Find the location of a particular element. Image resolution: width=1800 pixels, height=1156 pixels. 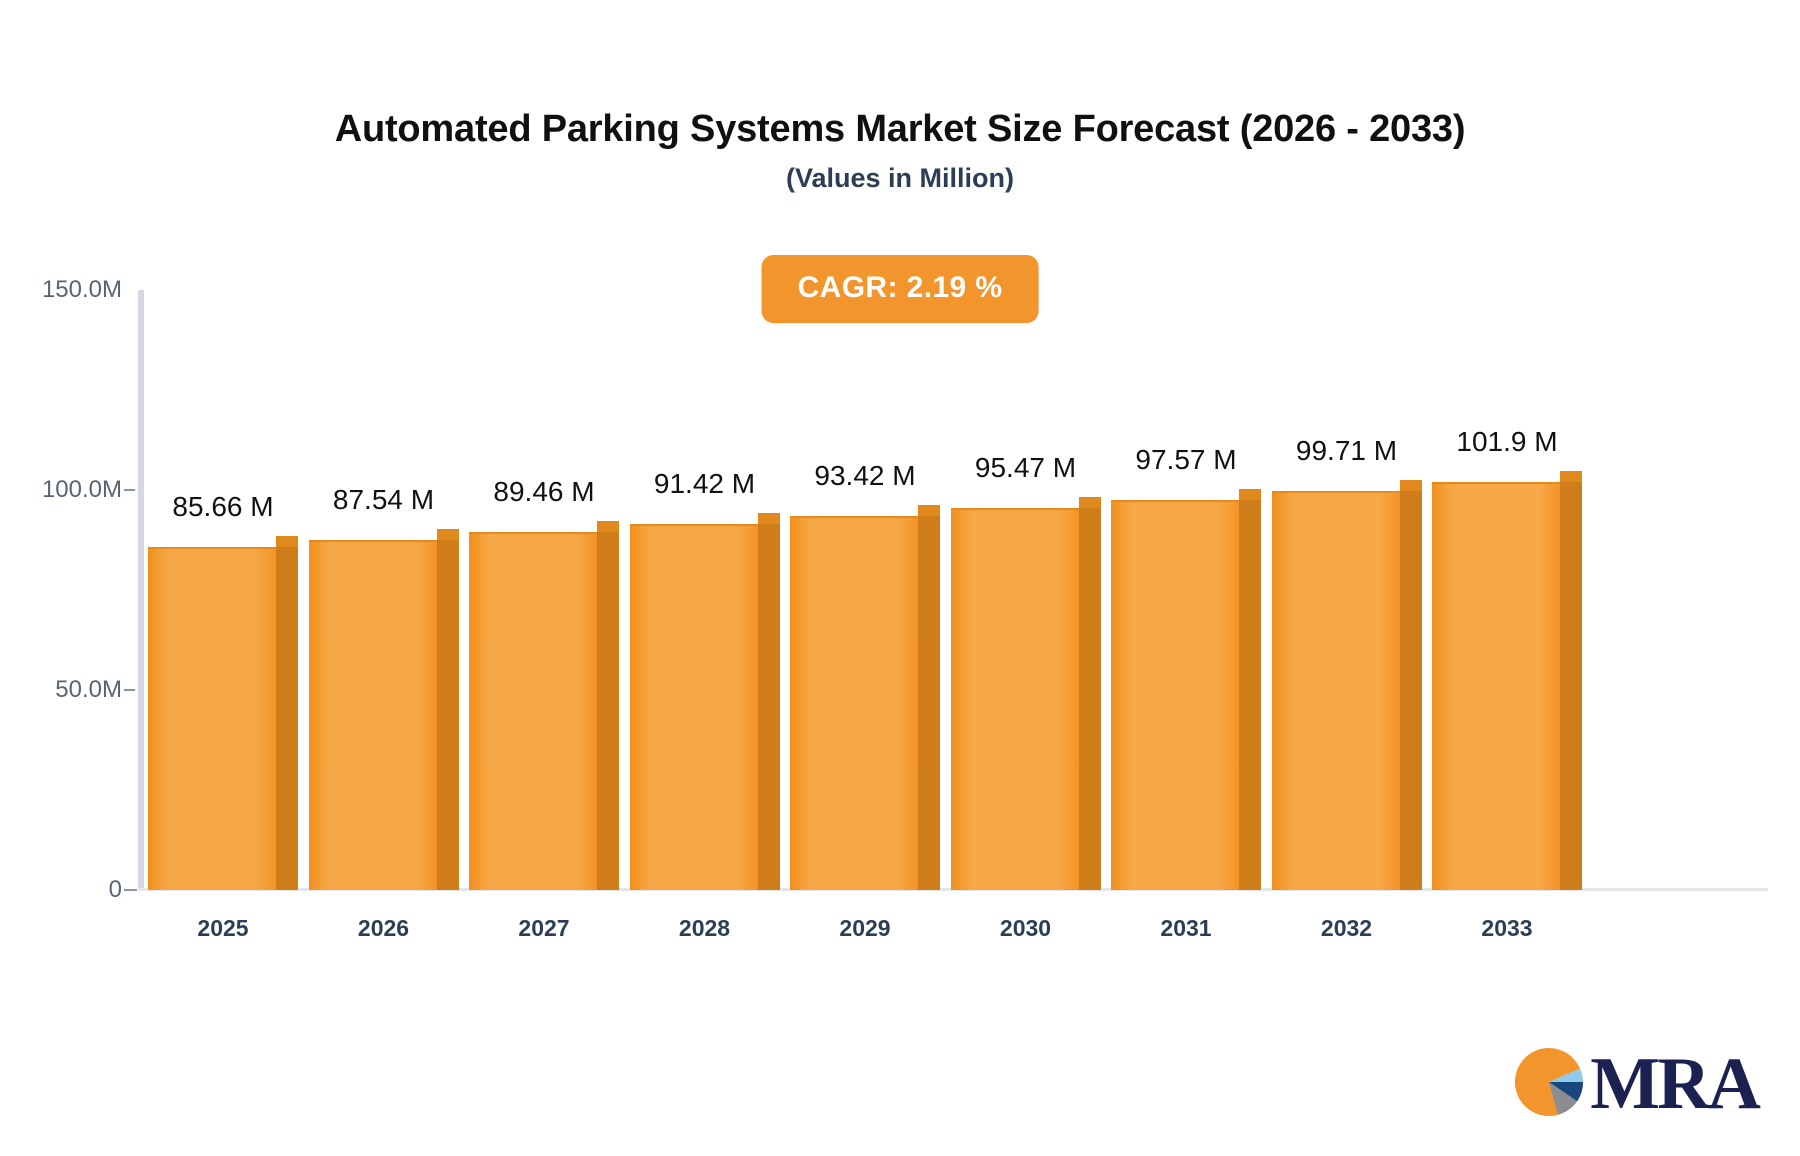

mra-logo: MRA is located at coordinates (1636, 1084).